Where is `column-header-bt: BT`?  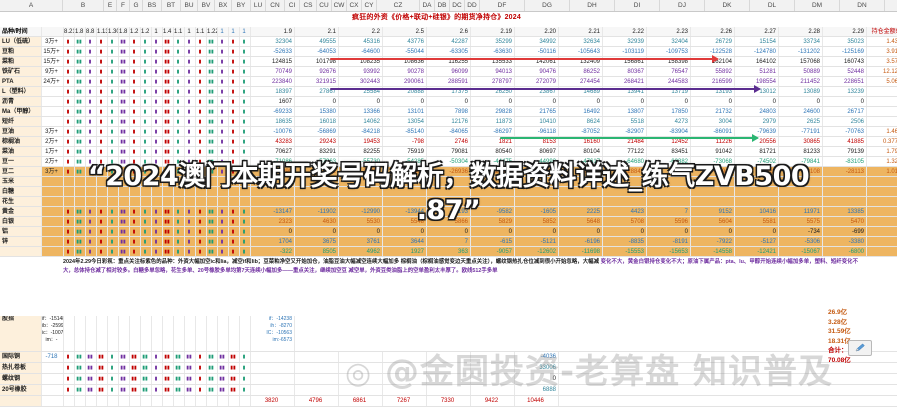 column-header-bt: BT is located at coordinates (171, 5).